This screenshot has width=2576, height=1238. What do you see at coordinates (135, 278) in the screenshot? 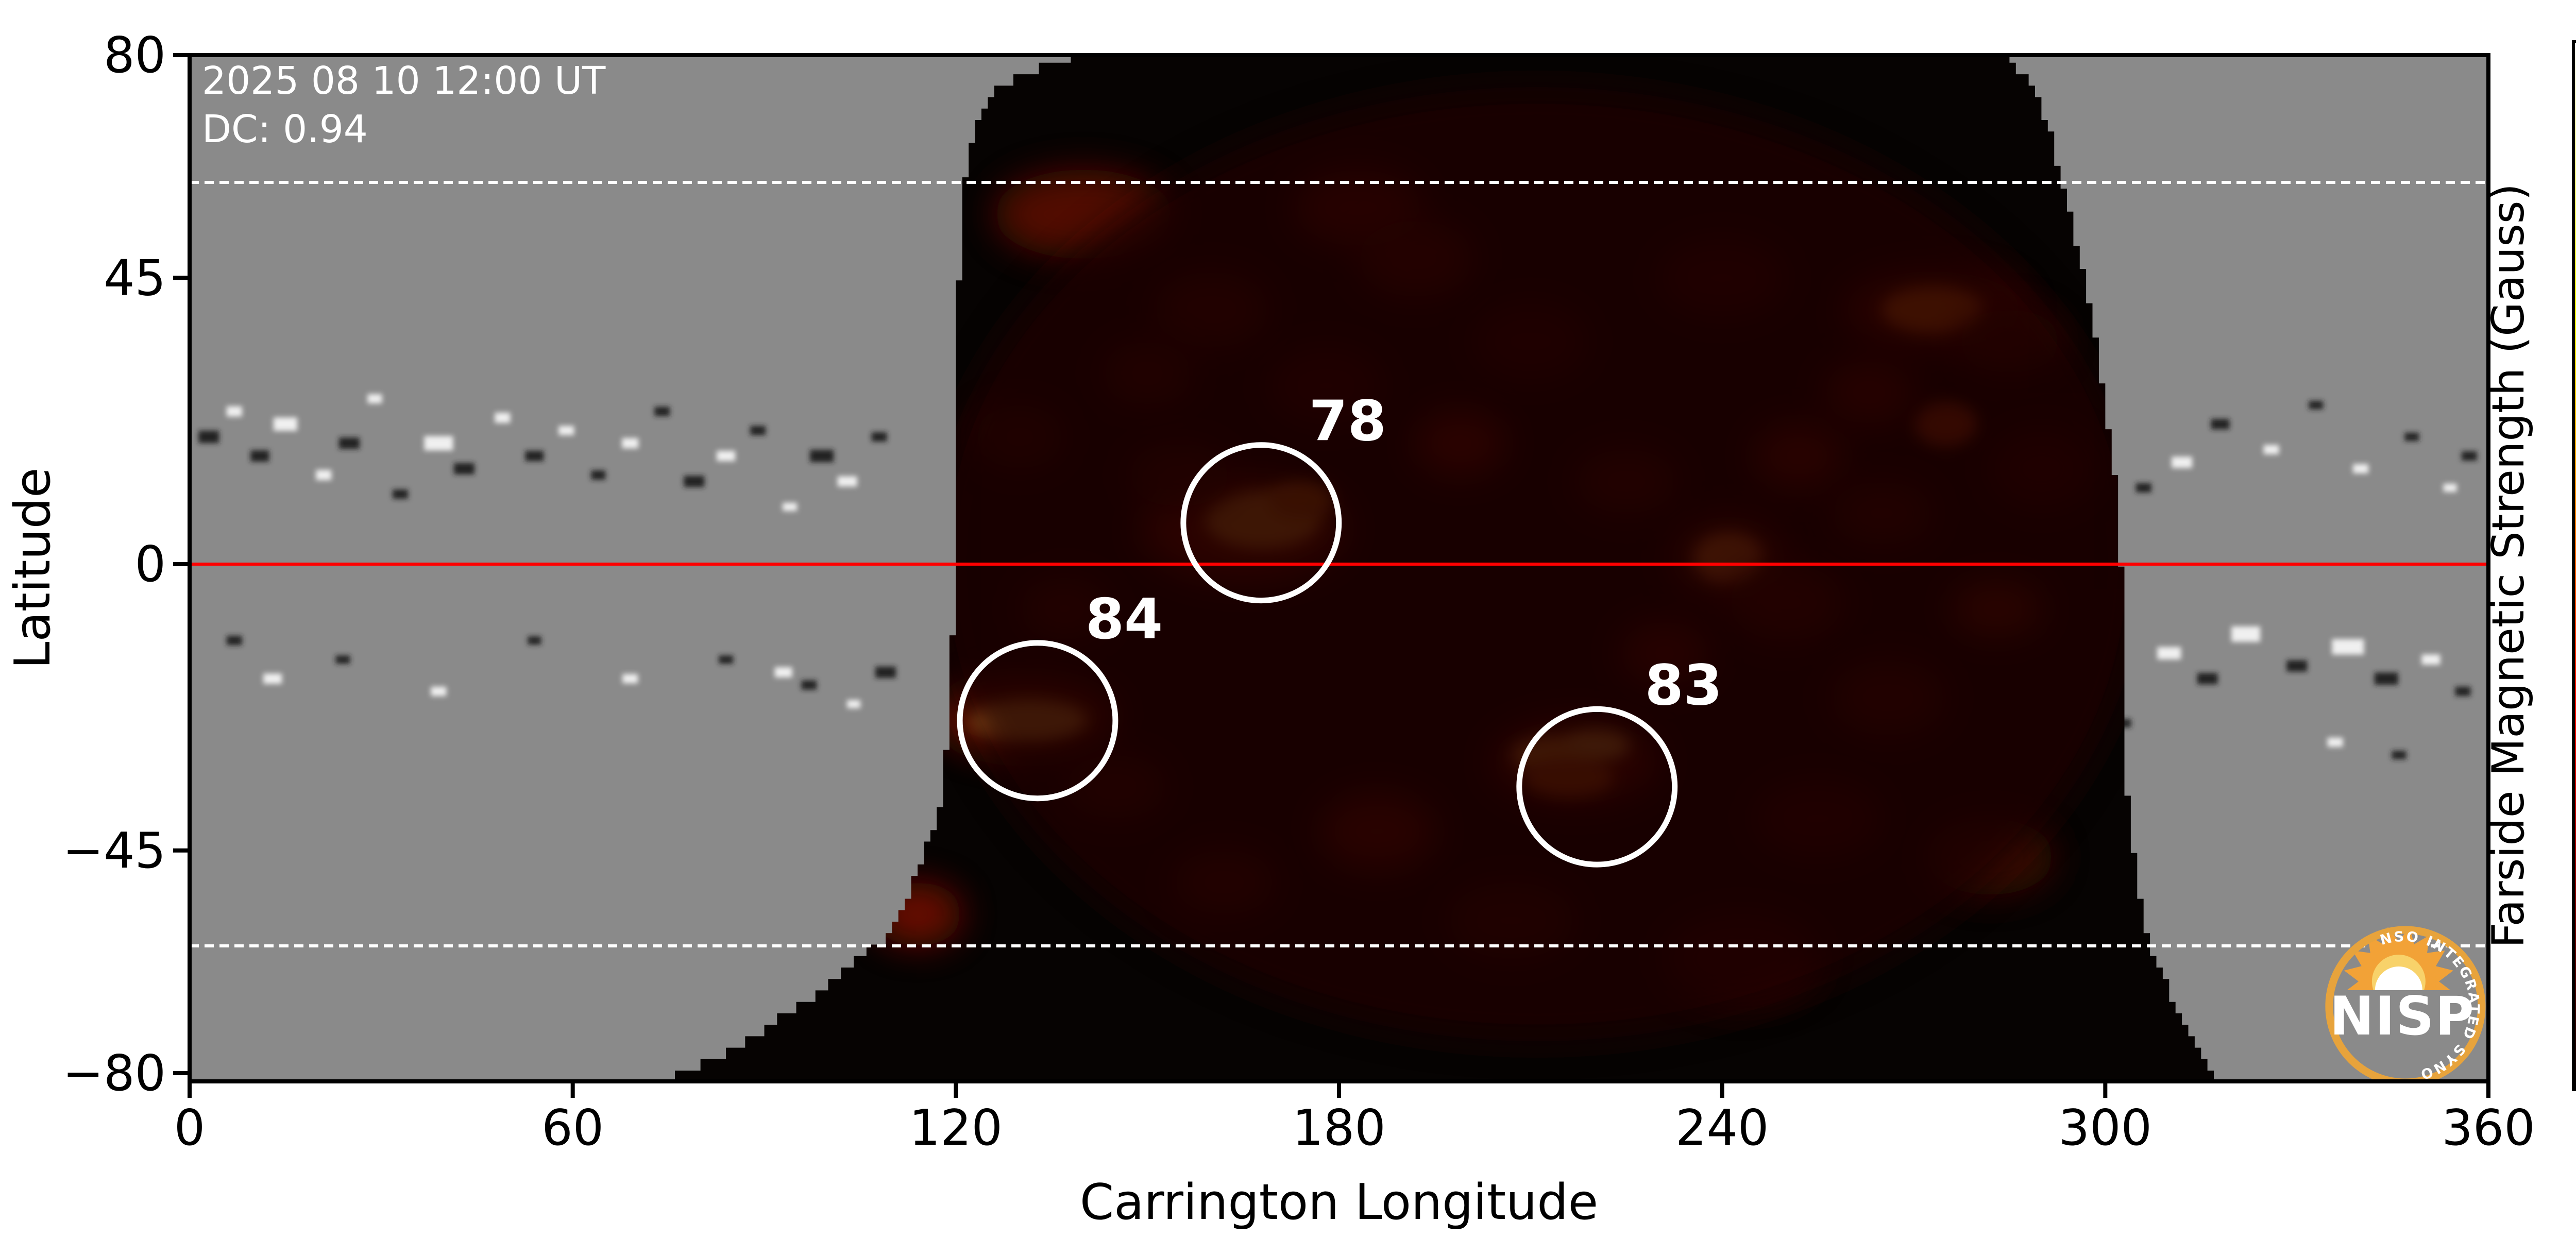
I see `y-tick-label: 45` at bounding box center [135, 278].